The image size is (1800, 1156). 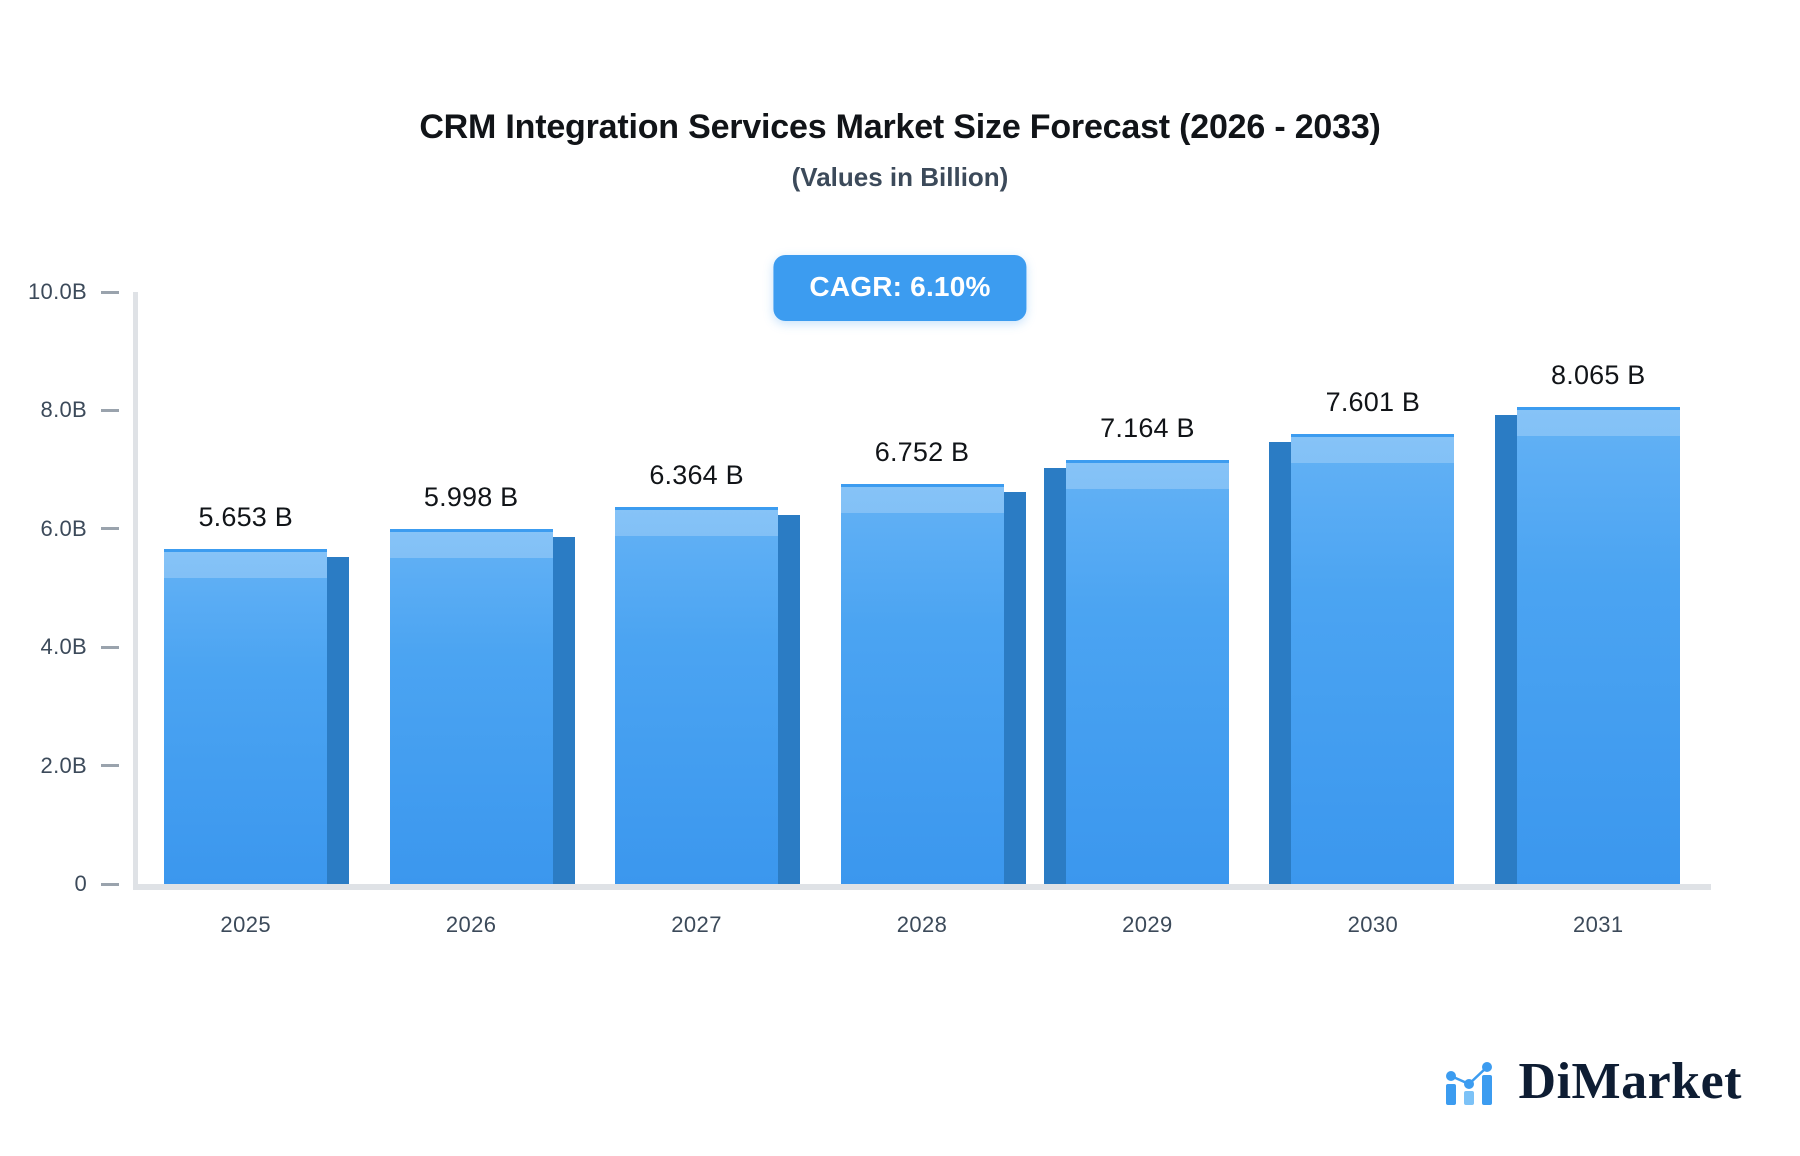 What do you see at coordinates (471, 924) in the screenshot?
I see `x-axis-tick-label: 2026` at bounding box center [471, 924].